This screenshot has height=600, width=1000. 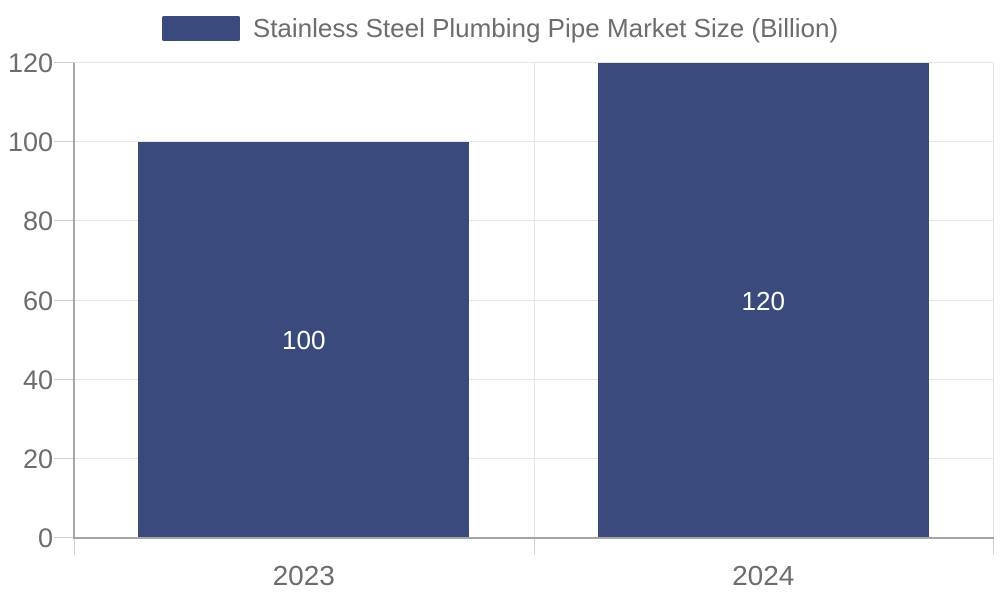 I want to click on y-tick-label: 20, so click(x=37, y=458).